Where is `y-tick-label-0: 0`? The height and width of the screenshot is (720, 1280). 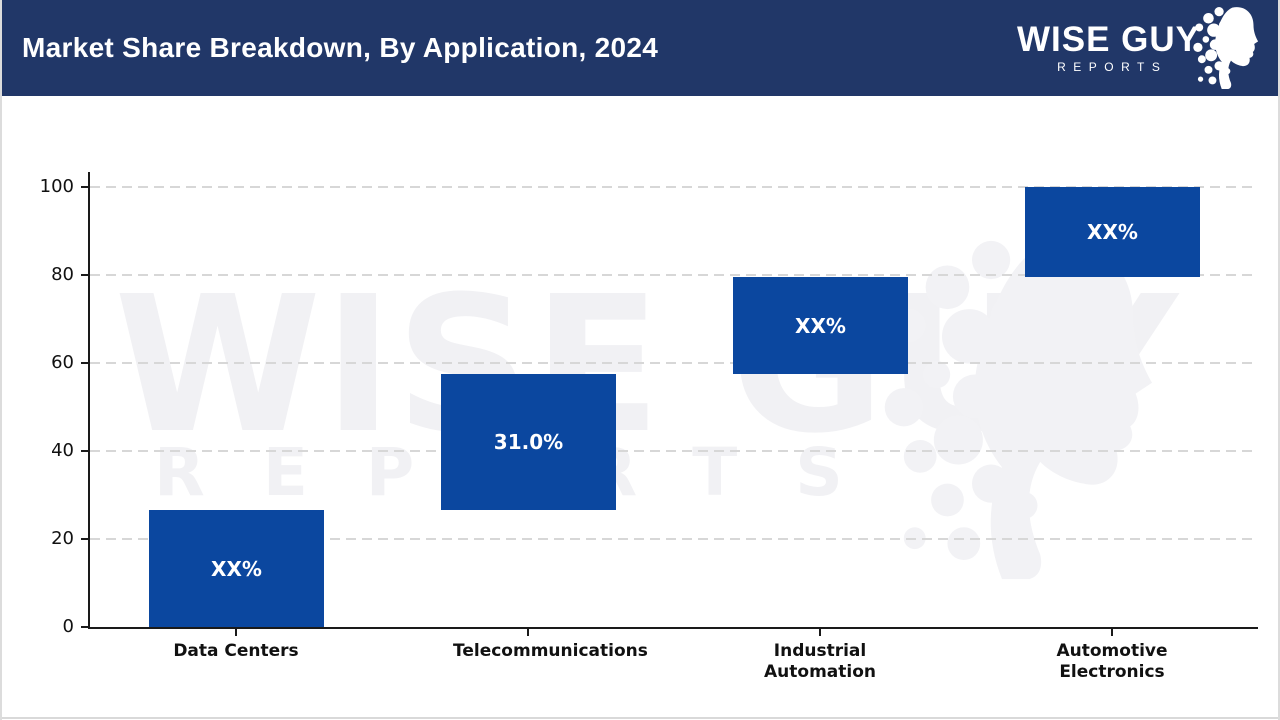
y-tick-label-0: 0 is located at coordinates (68, 626).